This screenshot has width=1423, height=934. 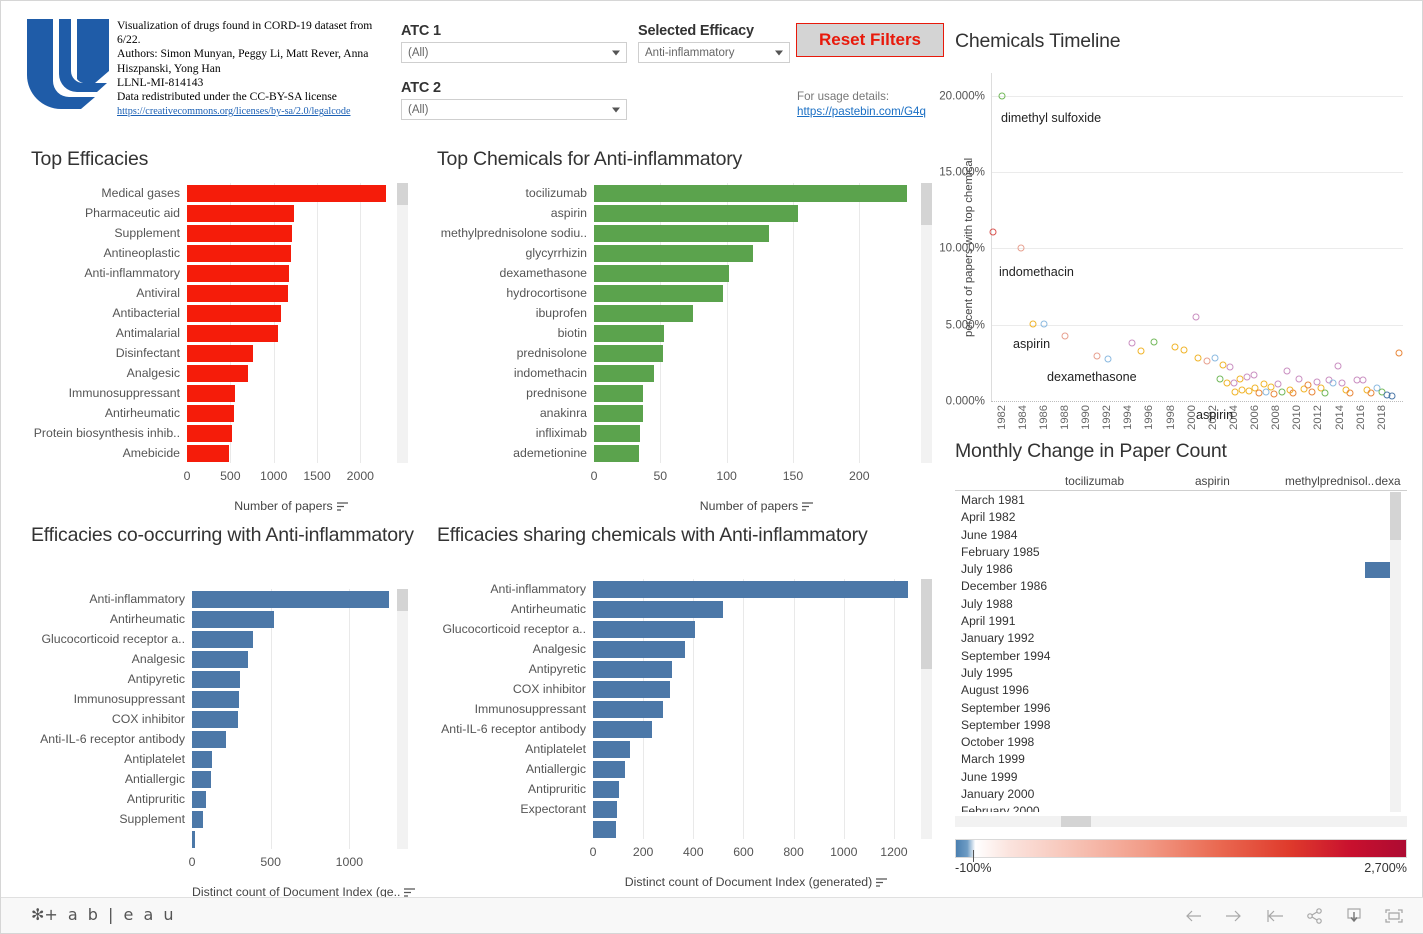 What do you see at coordinates (1181, 638) in the screenshot?
I see `table-row: January 1992` at bounding box center [1181, 638].